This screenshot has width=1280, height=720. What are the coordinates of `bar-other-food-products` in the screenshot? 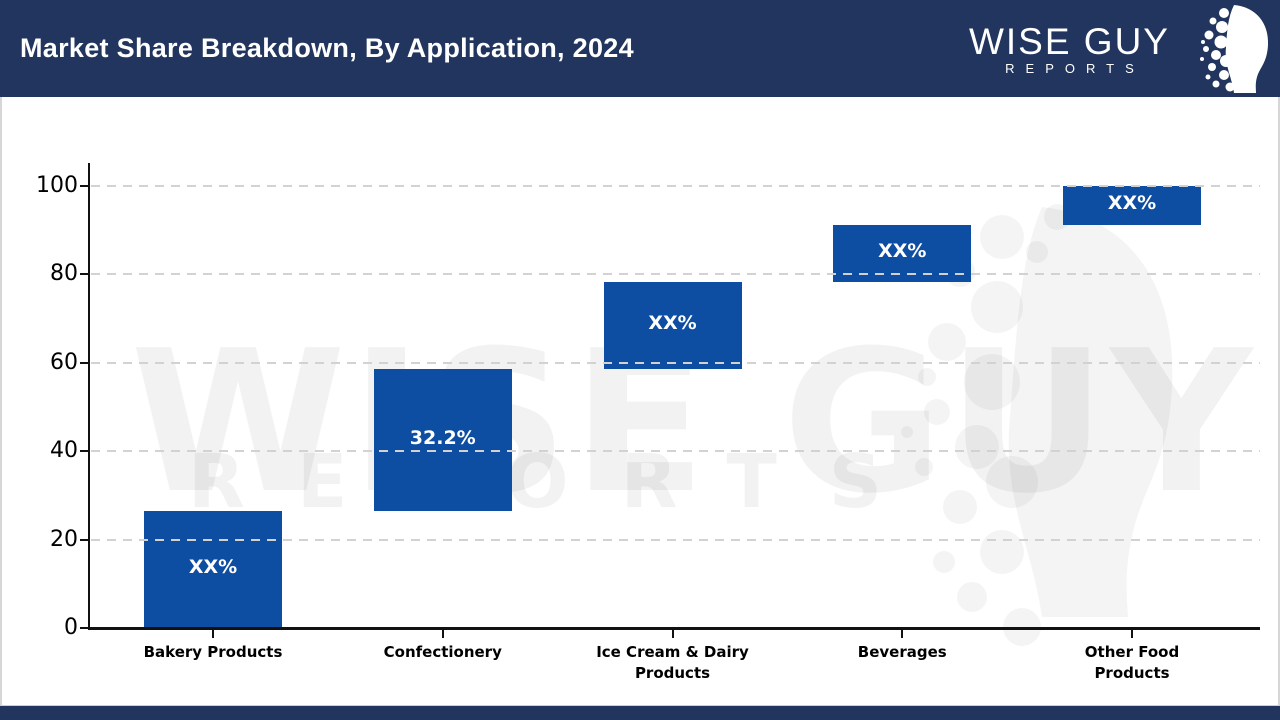 It's located at (1132, 205).